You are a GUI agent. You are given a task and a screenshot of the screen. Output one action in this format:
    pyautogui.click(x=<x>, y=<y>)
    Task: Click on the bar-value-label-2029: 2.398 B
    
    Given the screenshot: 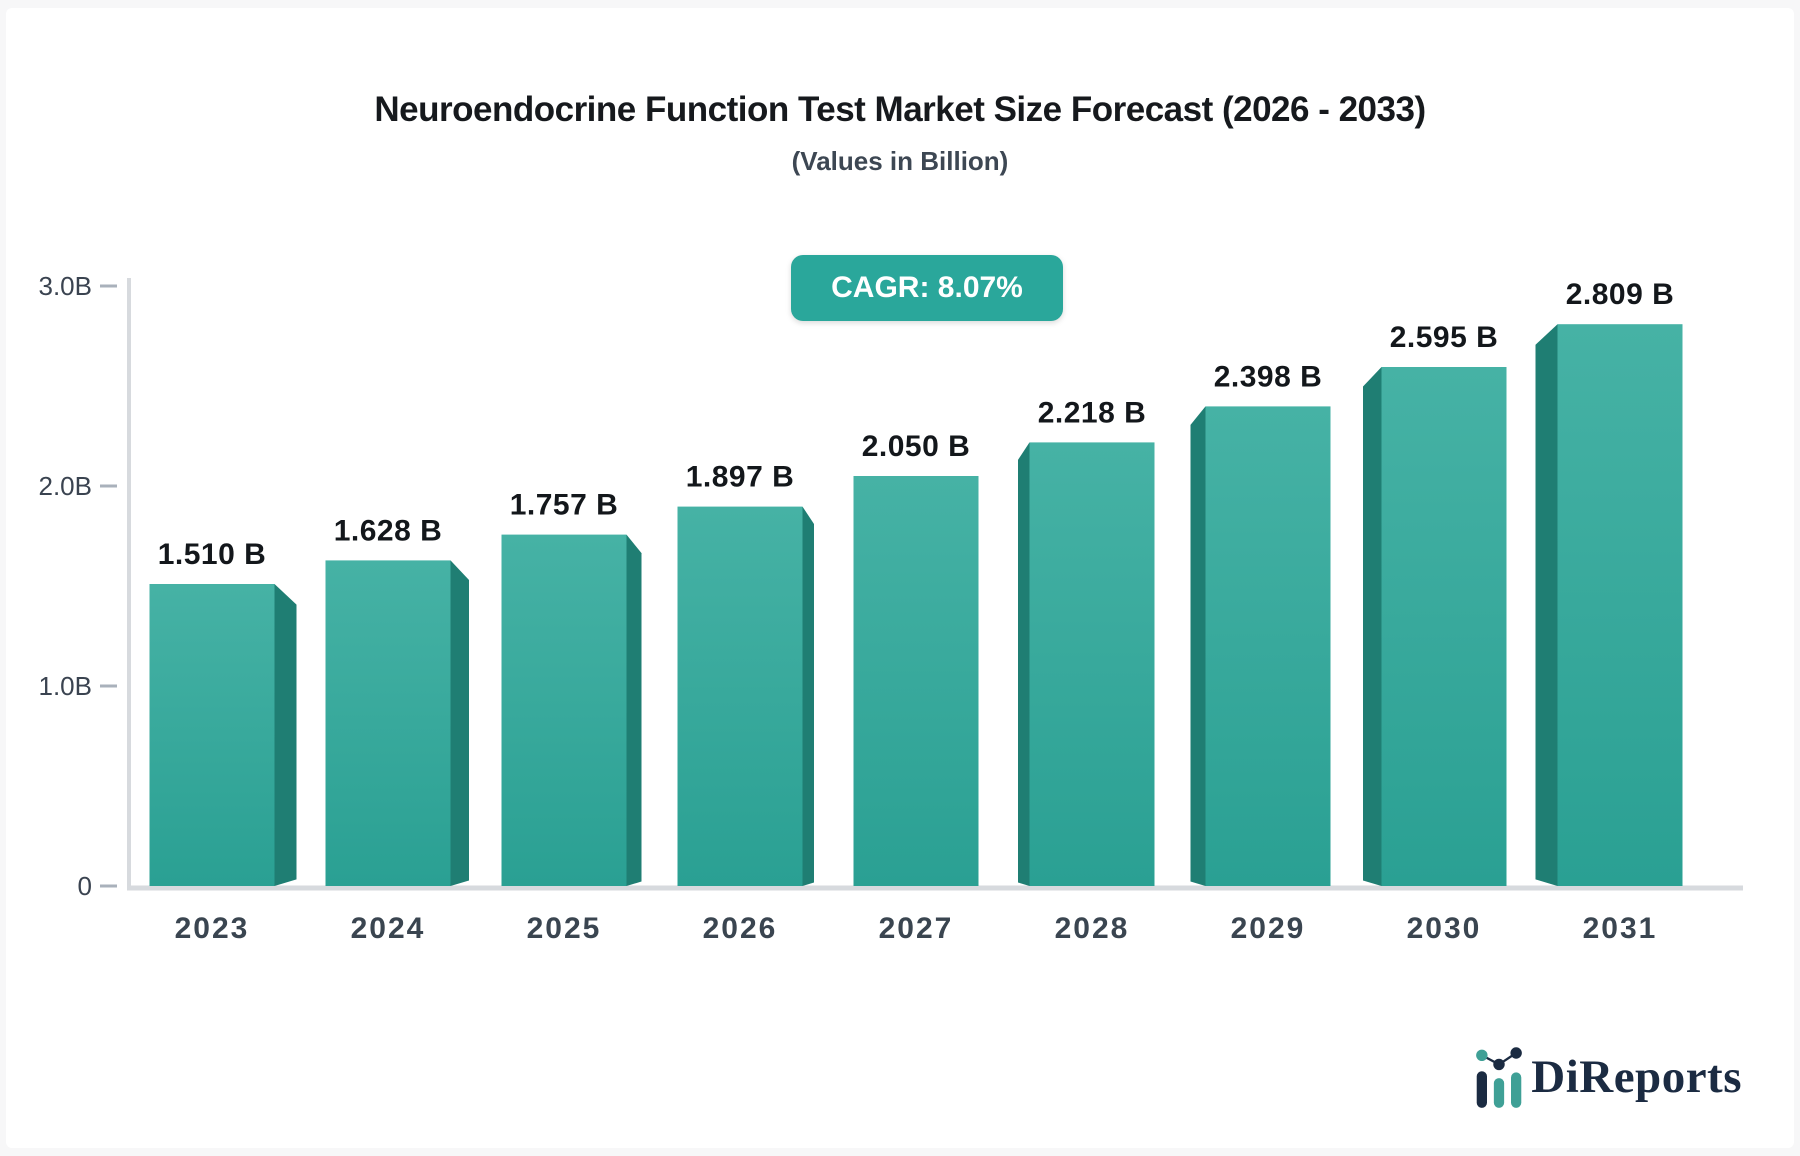 What is the action you would take?
    pyautogui.click(x=1268, y=376)
    